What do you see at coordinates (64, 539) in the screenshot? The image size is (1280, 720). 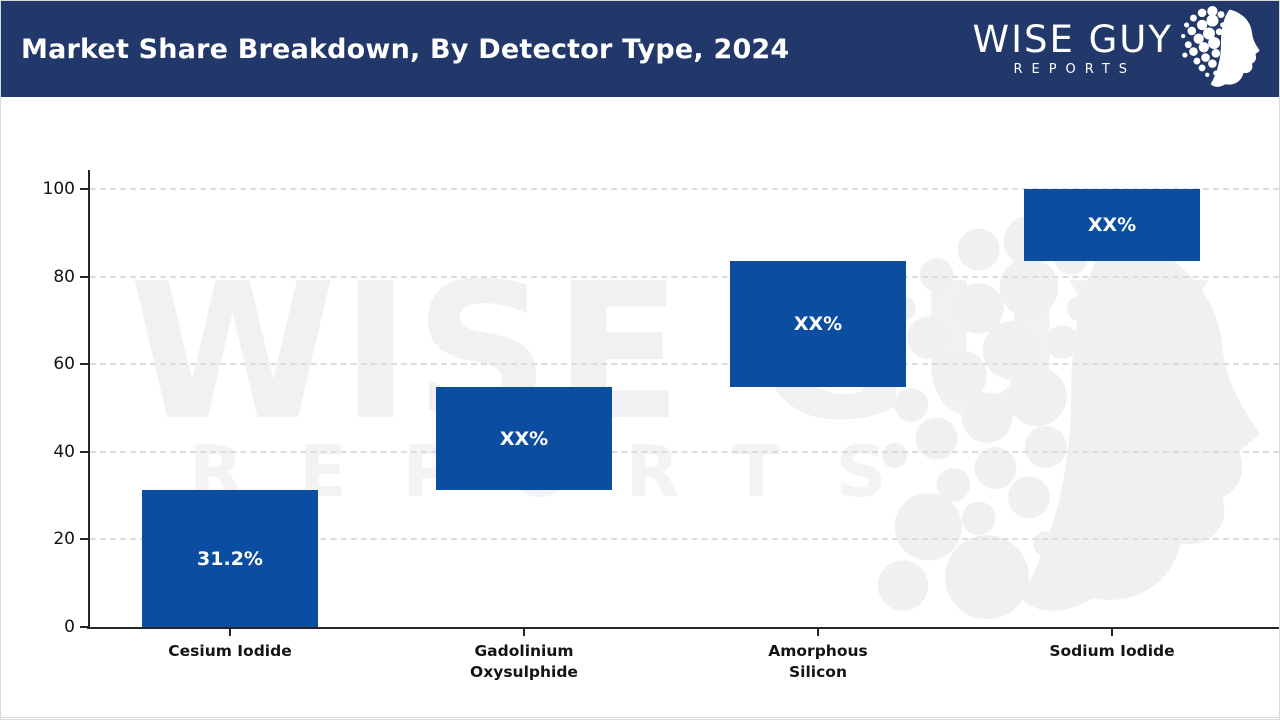 I see `y-tick-label: 20` at bounding box center [64, 539].